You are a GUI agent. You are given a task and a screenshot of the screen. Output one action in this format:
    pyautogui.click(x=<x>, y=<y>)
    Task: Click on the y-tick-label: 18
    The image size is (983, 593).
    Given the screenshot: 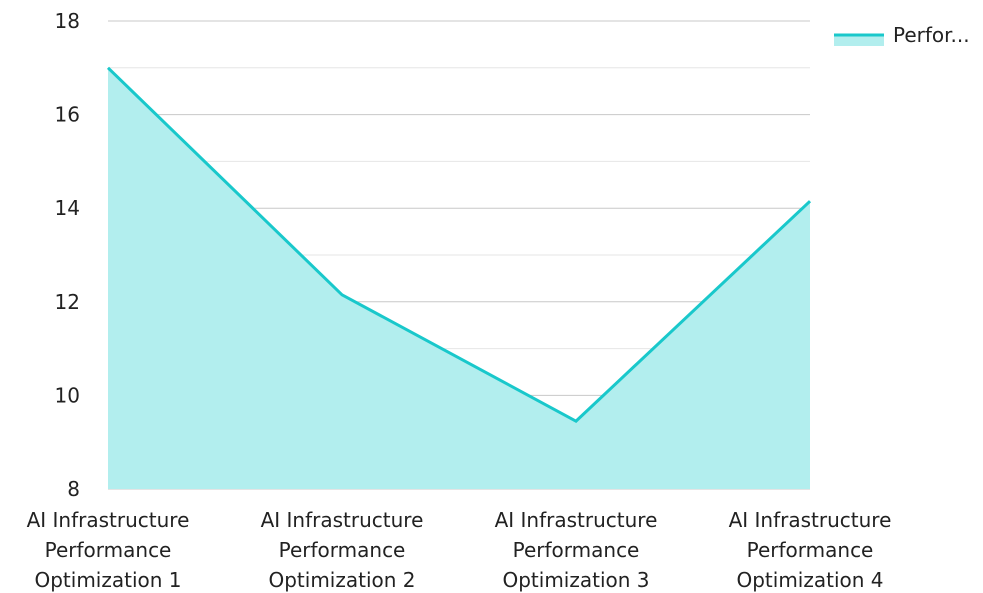 What is the action you would take?
    pyautogui.click(x=67, y=21)
    